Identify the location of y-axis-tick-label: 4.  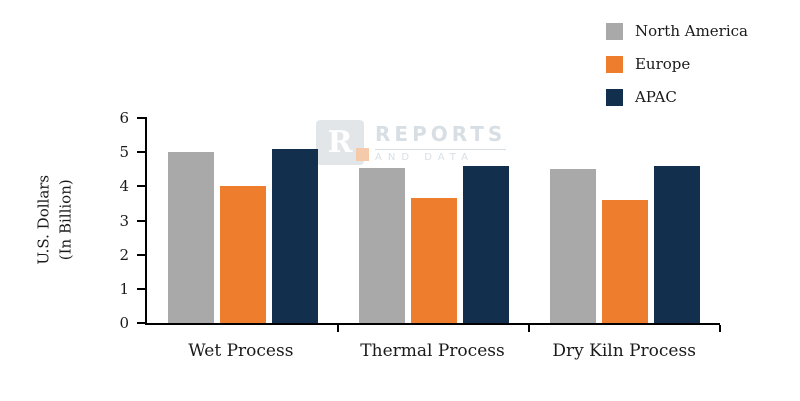
(124, 186).